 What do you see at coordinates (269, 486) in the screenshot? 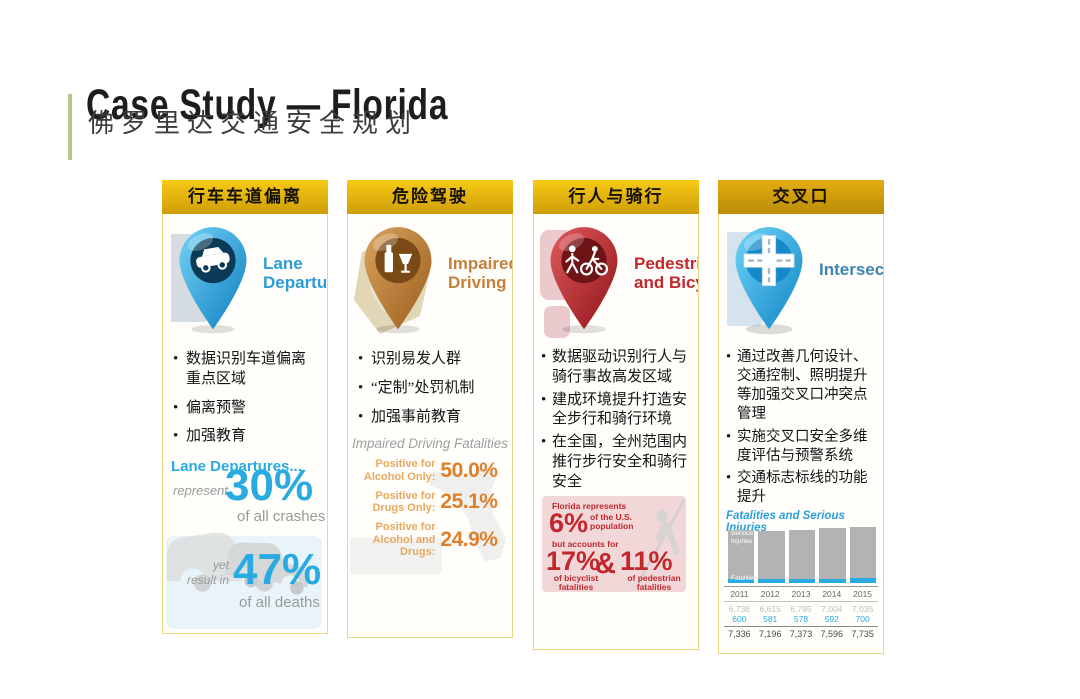
I see `stat-value-crashes: 30%` at bounding box center [269, 486].